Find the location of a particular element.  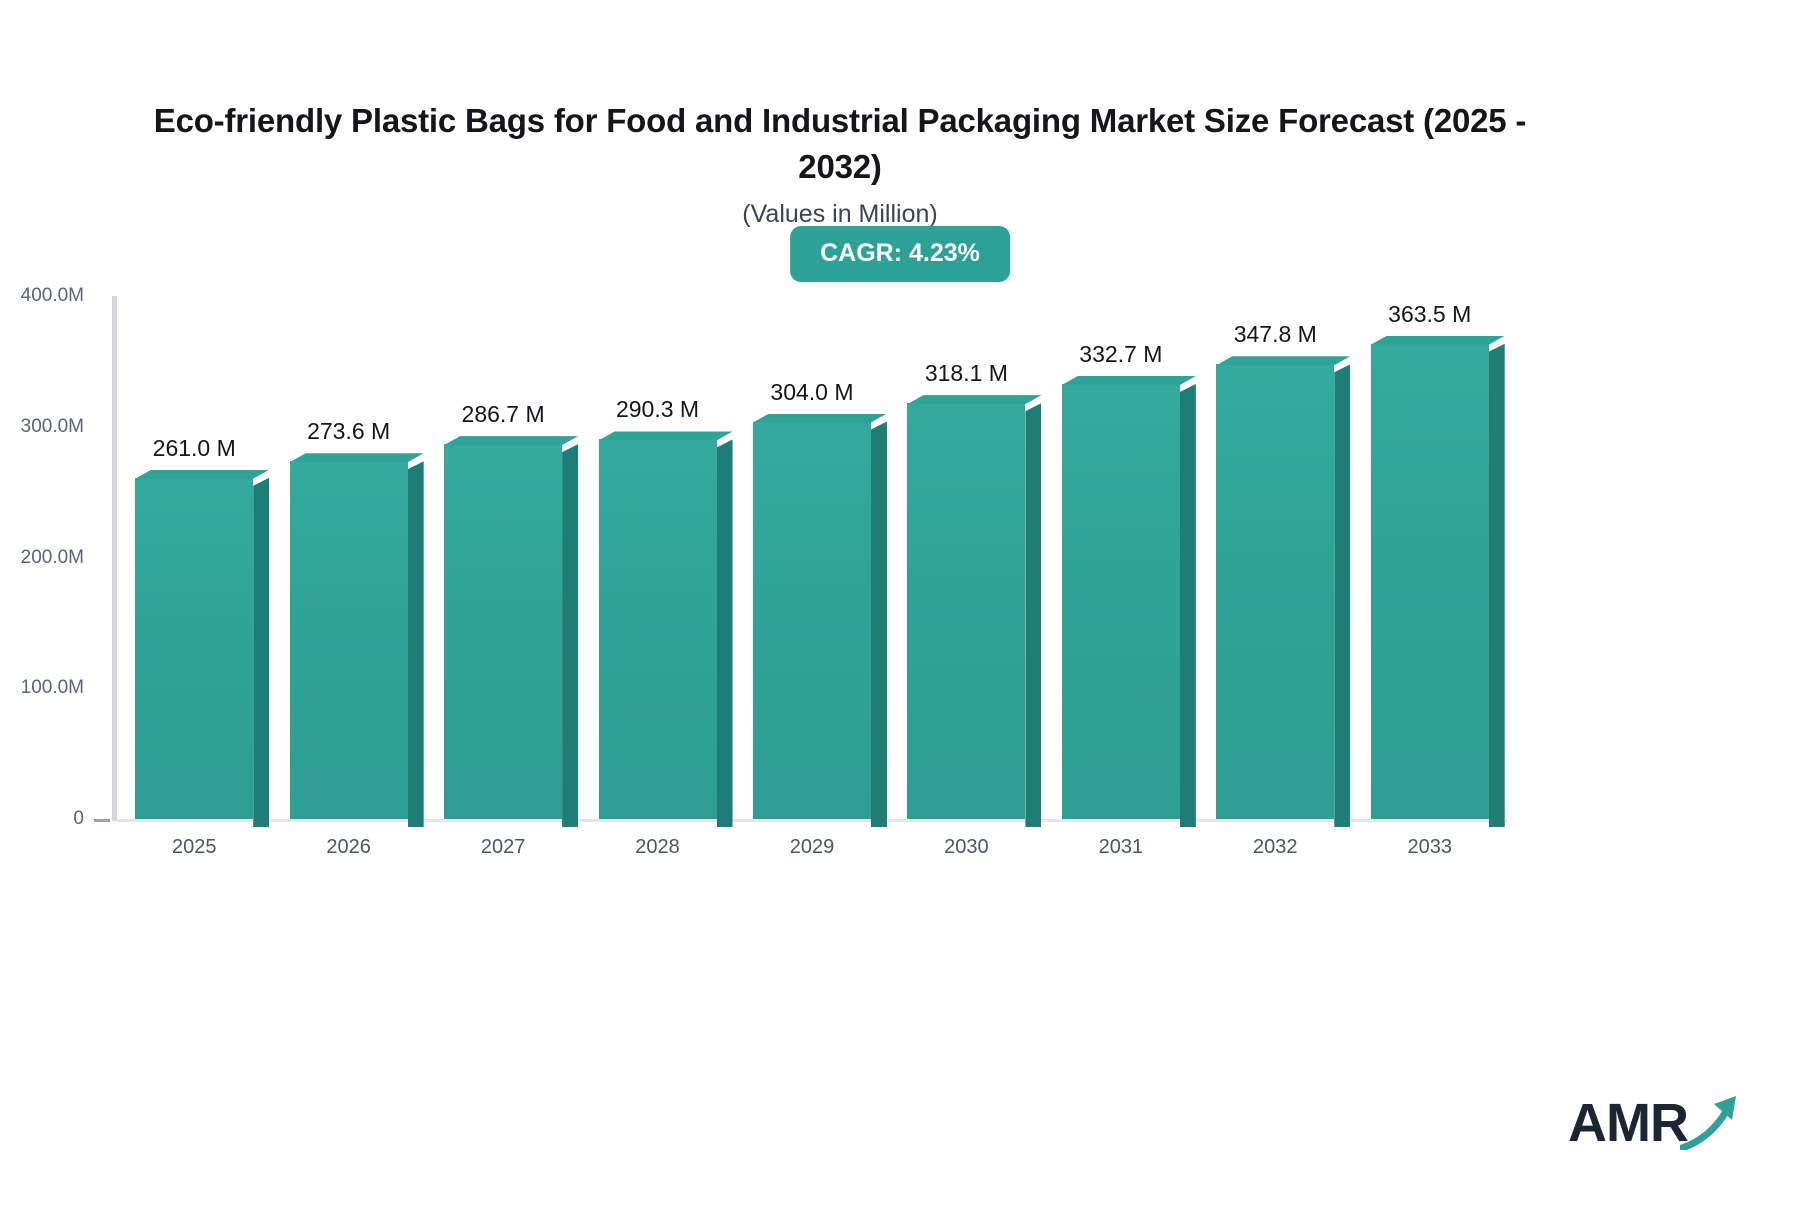

bar-value-label: 261.0 M is located at coordinates (194, 447).